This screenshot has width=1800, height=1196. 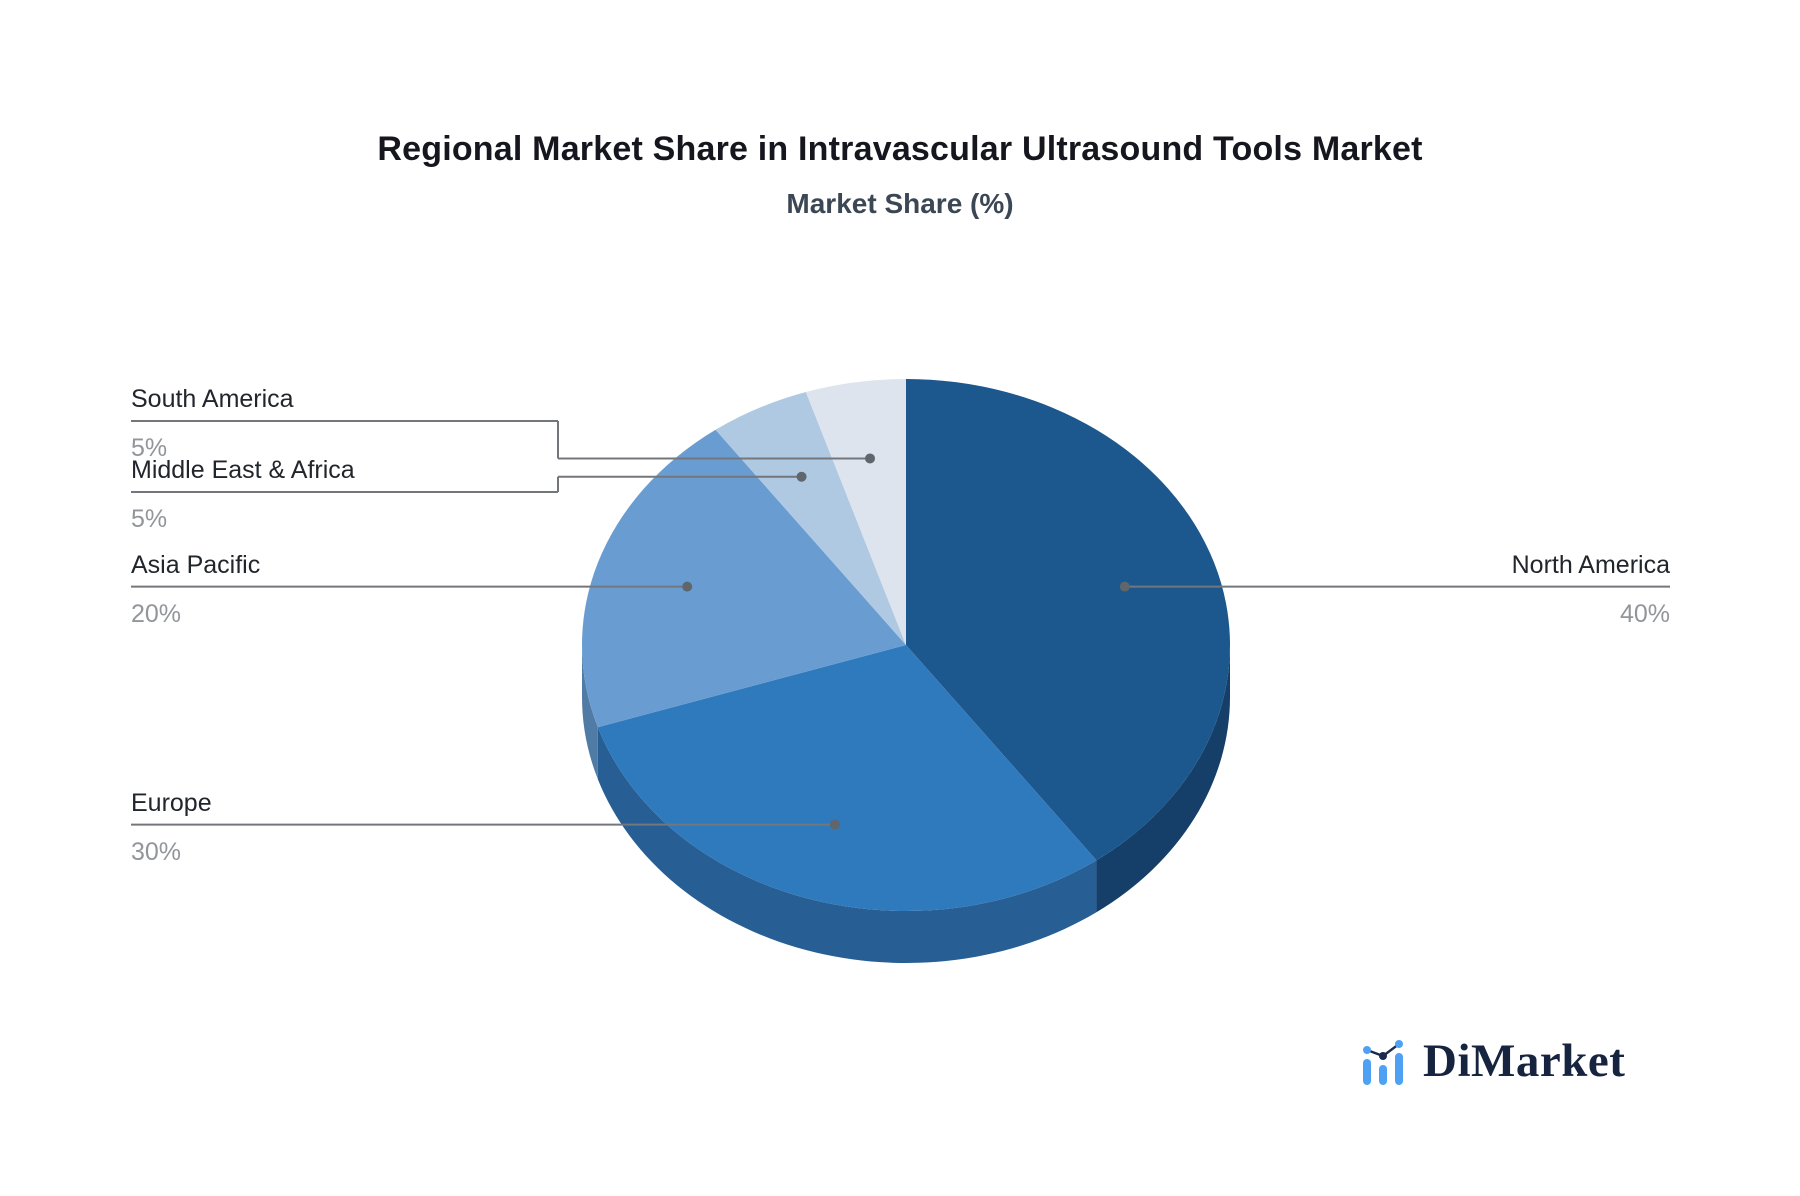 What do you see at coordinates (212, 399) in the screenshot?
I see `slice-label-south-america: South America` at bounding box center [212, 399].